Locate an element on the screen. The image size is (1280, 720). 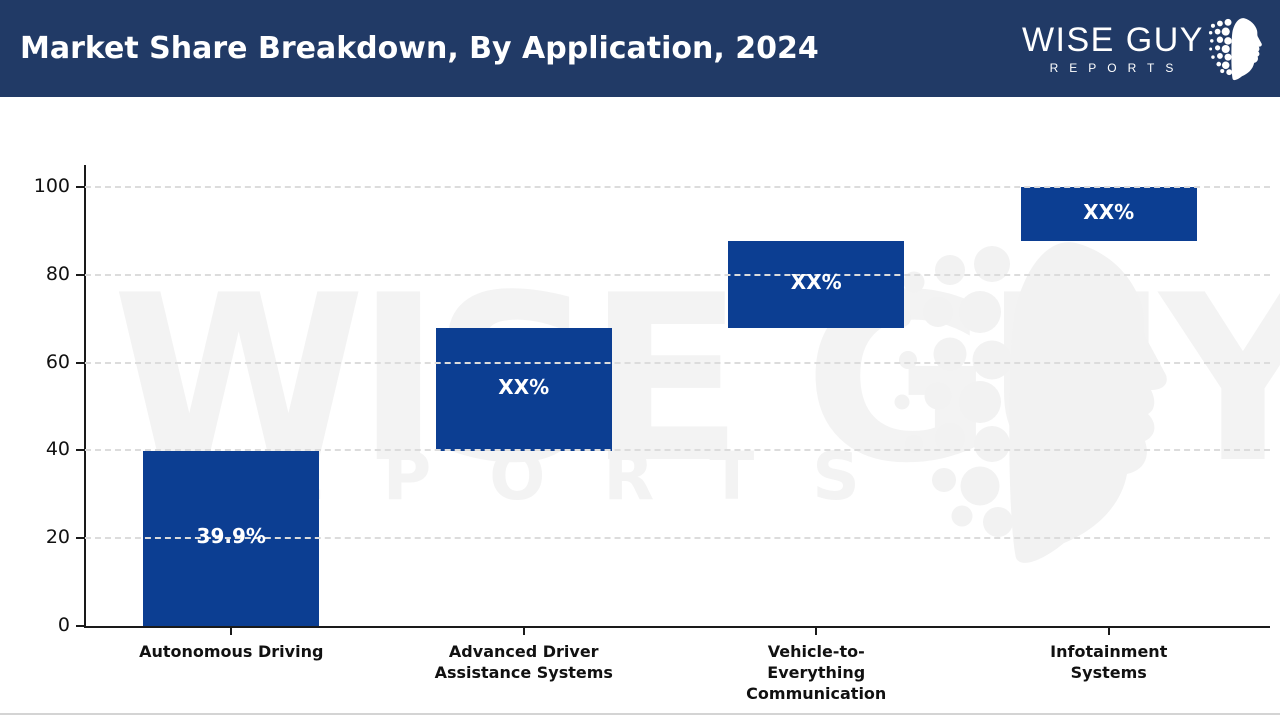
x-category-label: Vehicle-to- Everything Communication is located at coordinates (816, 672).